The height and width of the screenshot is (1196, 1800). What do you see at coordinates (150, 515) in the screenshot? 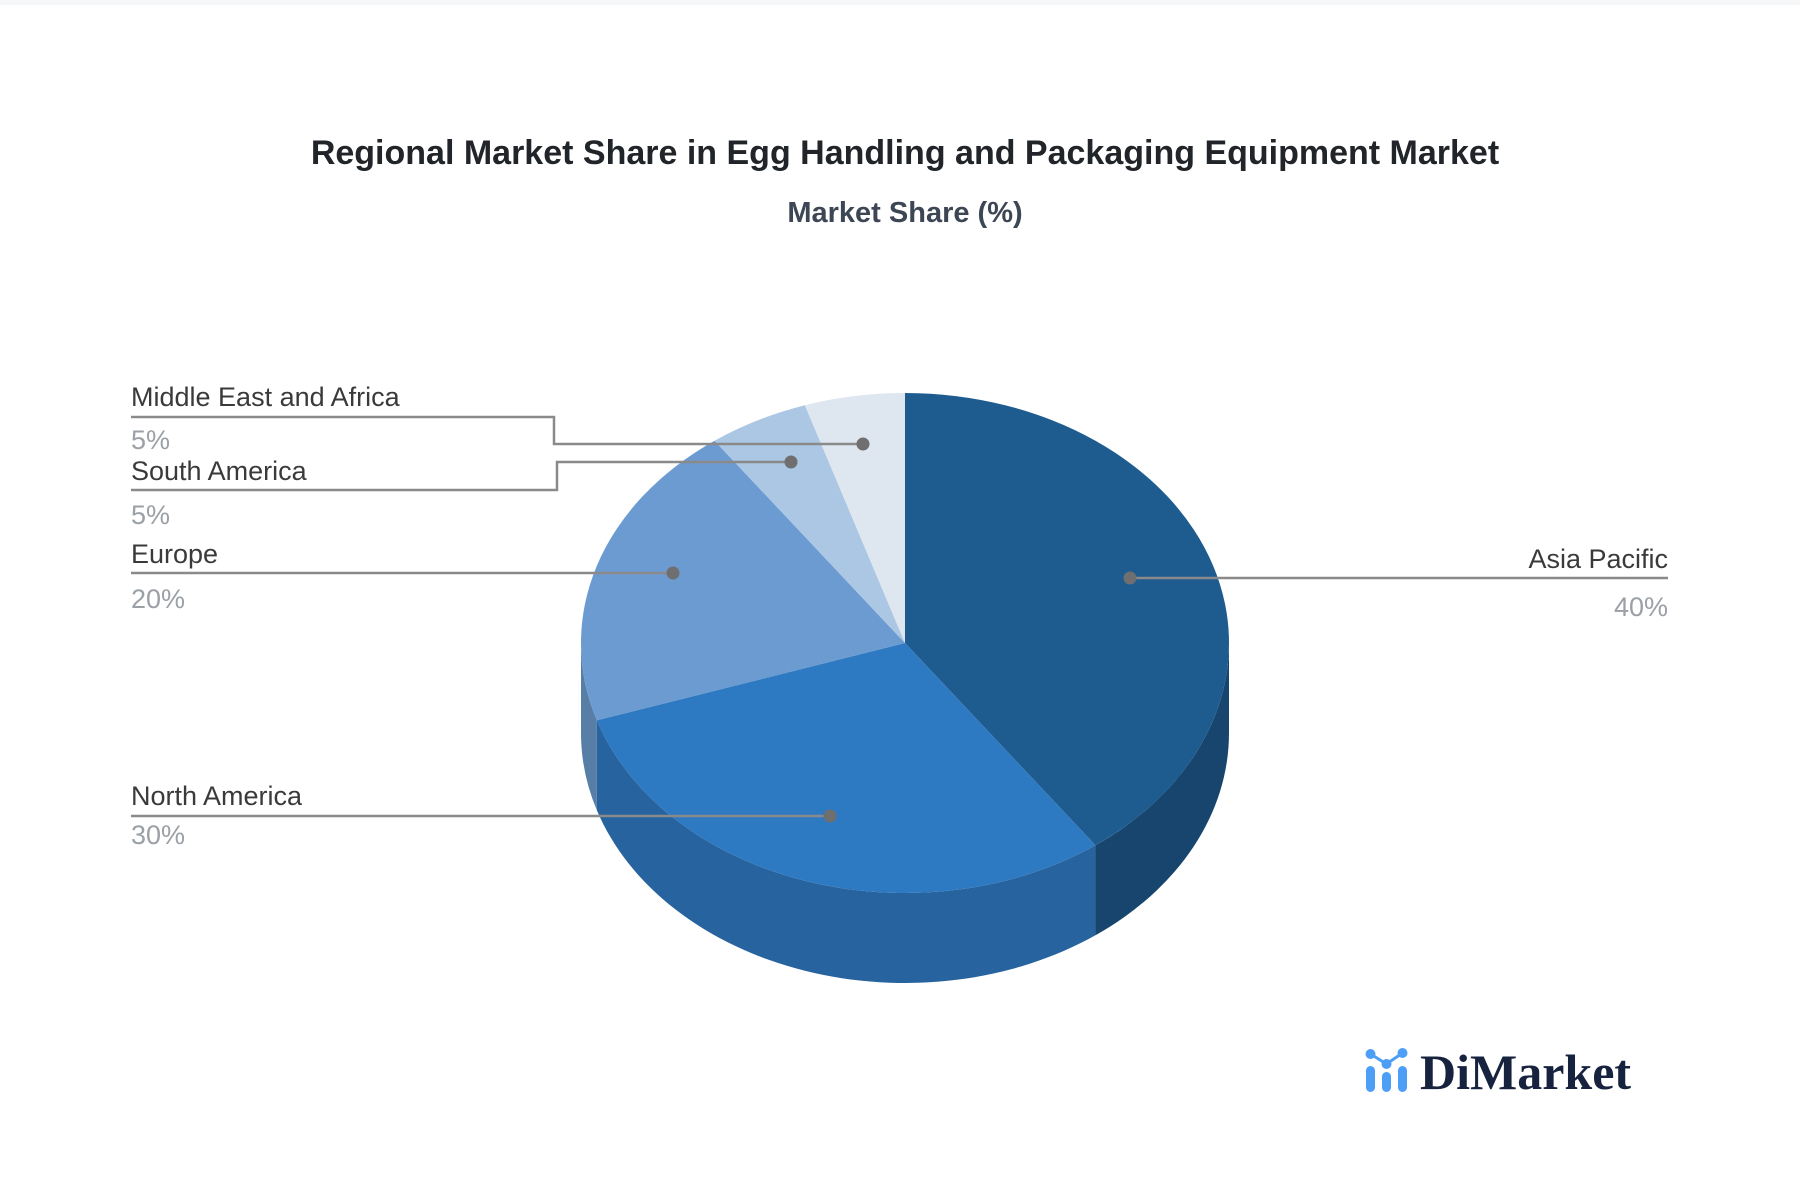
I see `slice-value-south-america: 5%` at bounding box center [150, 515].